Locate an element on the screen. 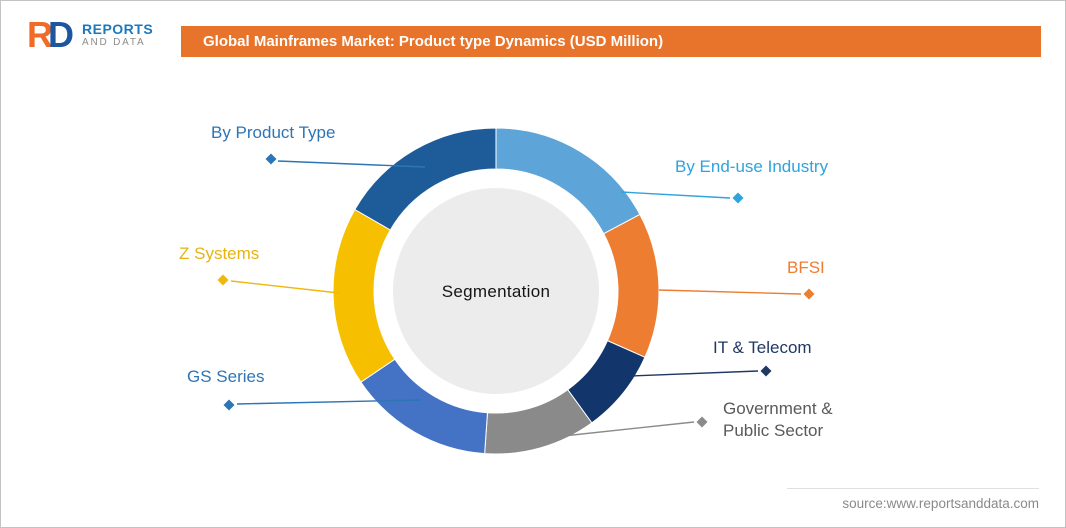 The width and height of the screenshot is (1066, 528). diamond-marker-gs-series is located at coordinates (229, 405).